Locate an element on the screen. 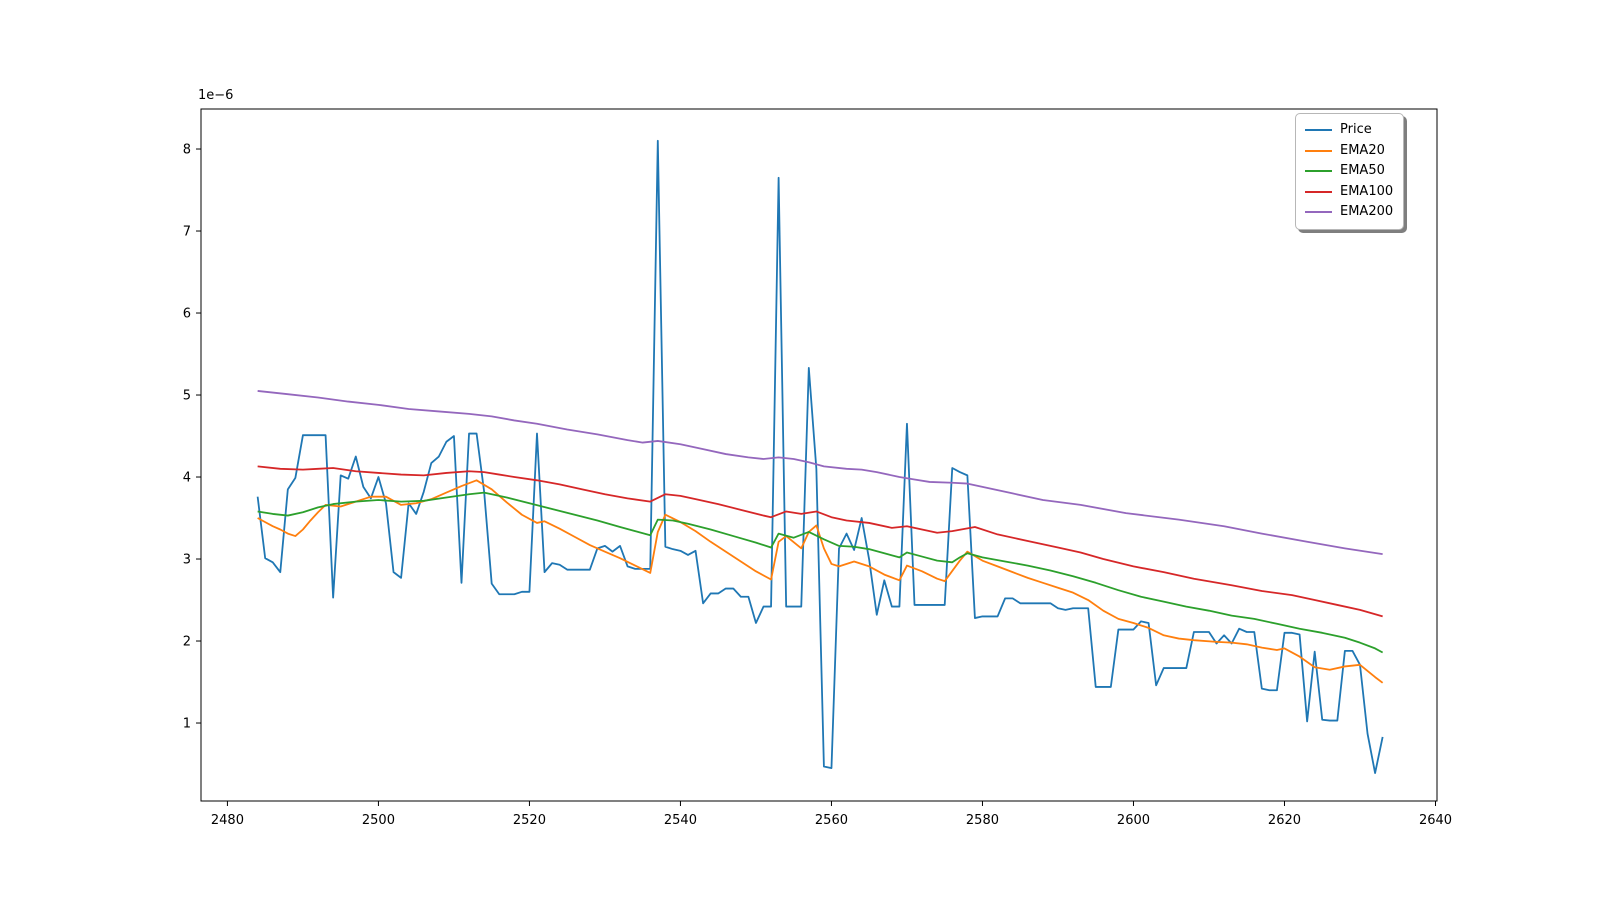 The image size is (1600, 900). y-axis-offset-label: 1e−6 is located at coordinates (215, 95).